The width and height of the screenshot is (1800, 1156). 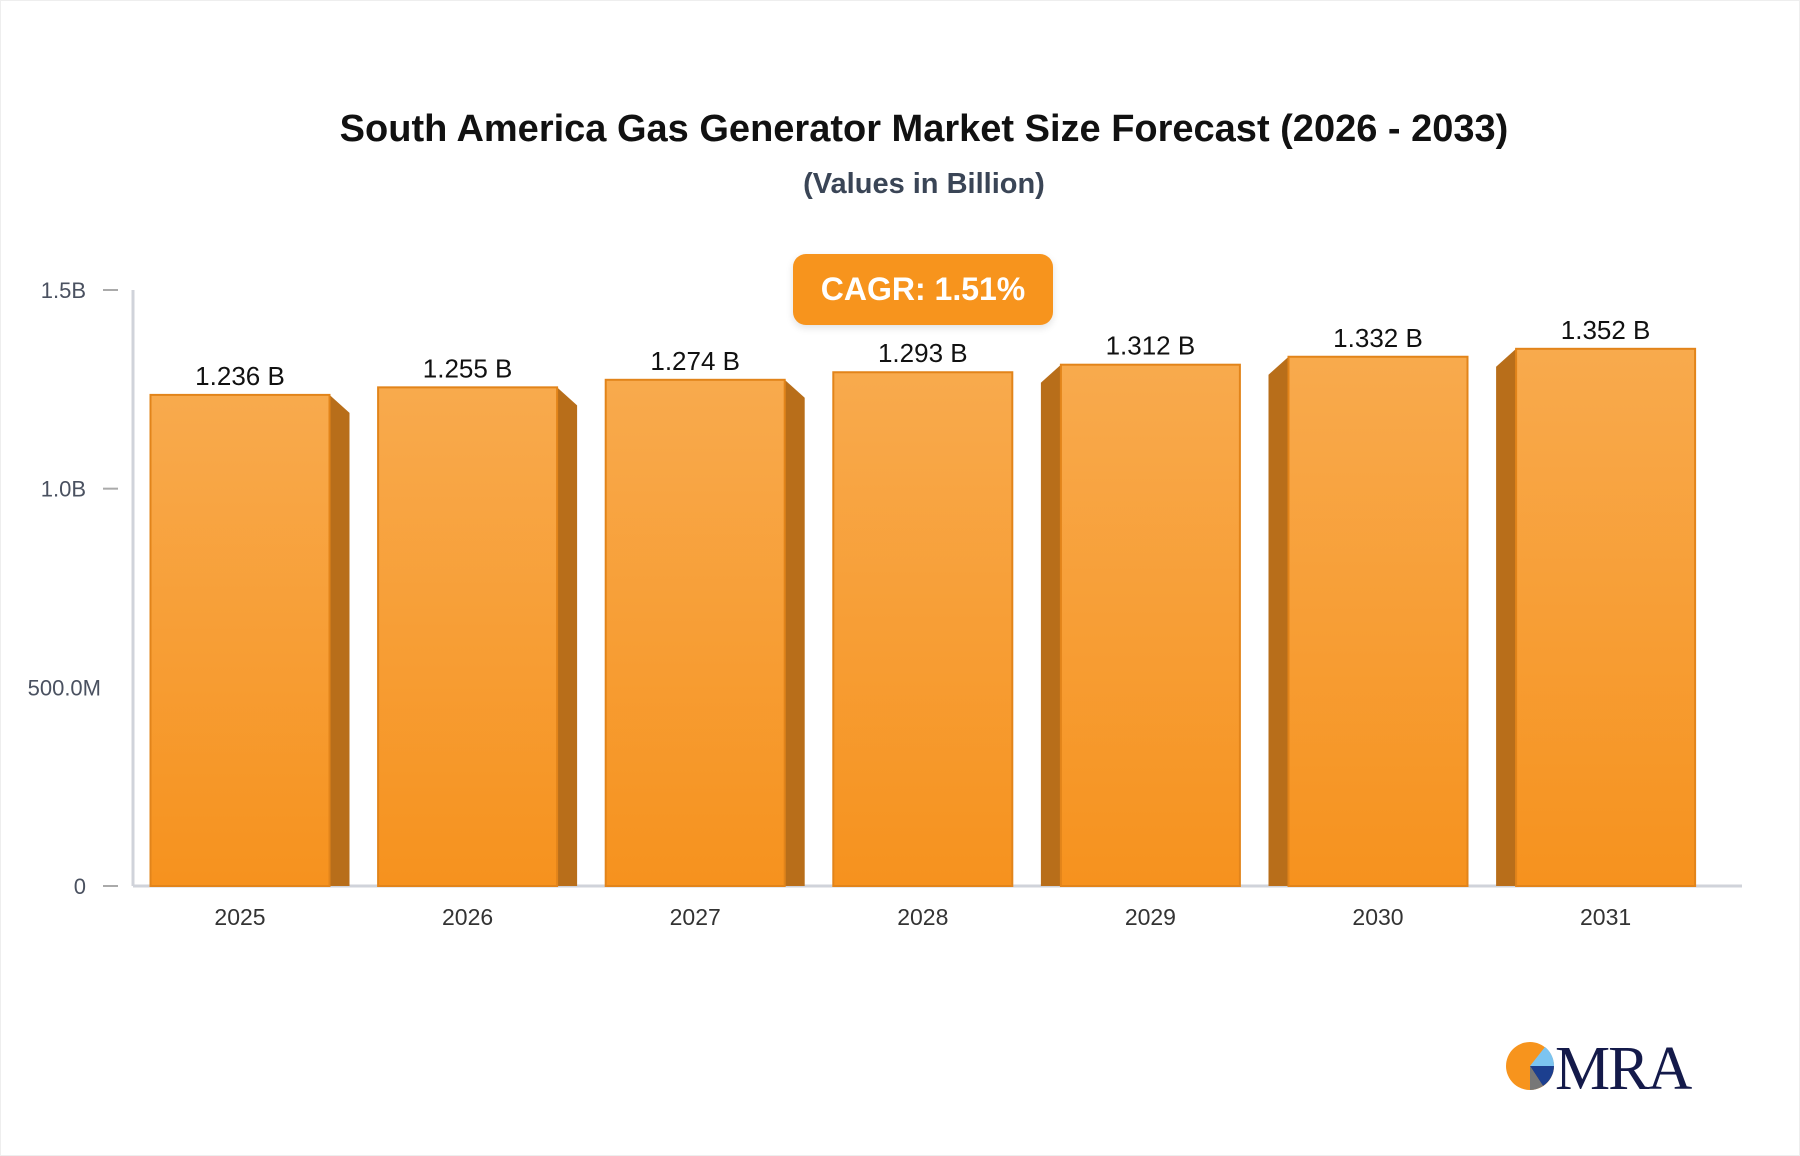 I want to click on y-tick-label: 500.0M, so click(x=64, y=687).